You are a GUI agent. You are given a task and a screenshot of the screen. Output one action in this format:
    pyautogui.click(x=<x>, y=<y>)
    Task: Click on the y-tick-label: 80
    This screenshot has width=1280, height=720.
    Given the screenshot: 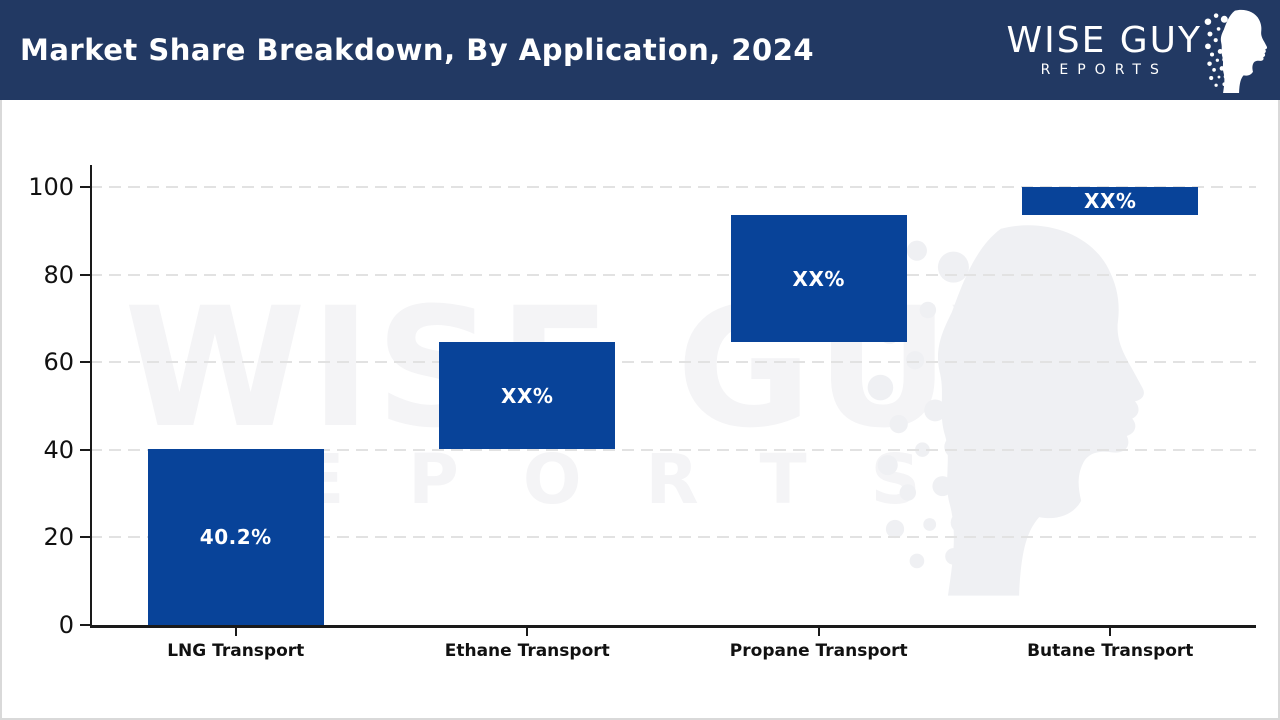 What is the action you would take?
    pyautogui.click(x=58, y=274)
    